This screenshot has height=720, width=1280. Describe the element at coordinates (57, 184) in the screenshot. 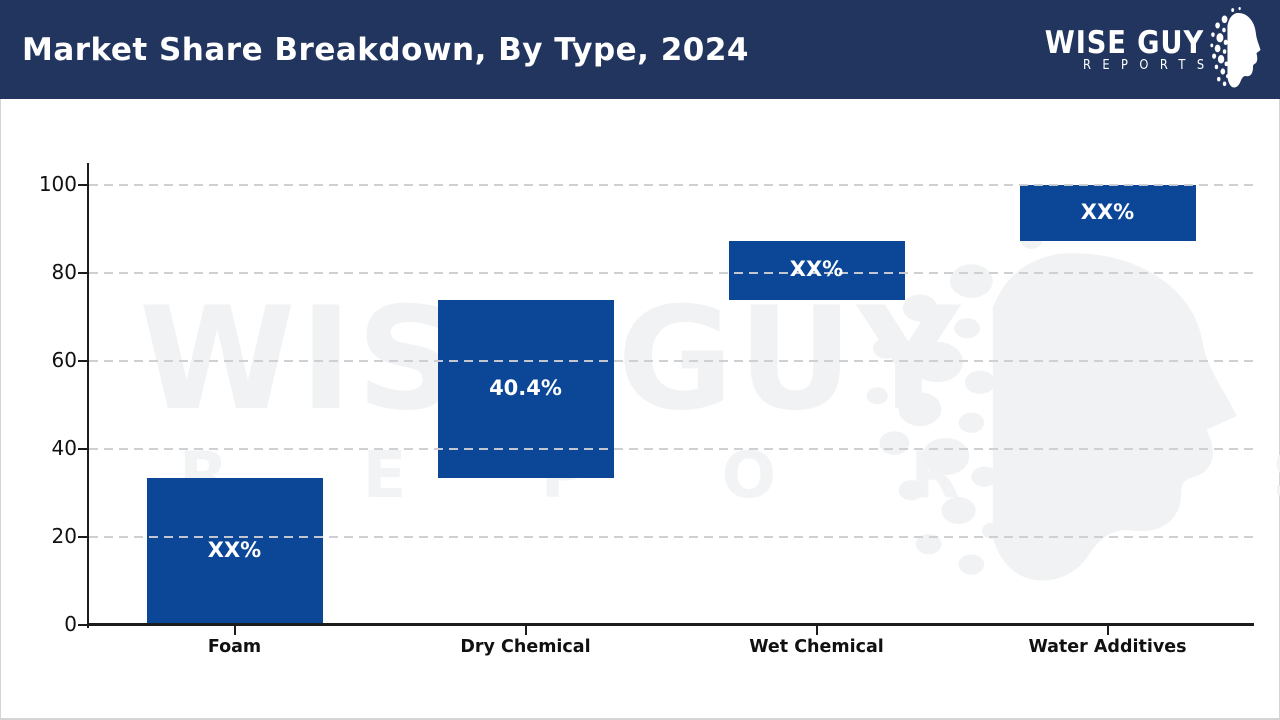

I see `y-tick-label-100: 100` at that location.